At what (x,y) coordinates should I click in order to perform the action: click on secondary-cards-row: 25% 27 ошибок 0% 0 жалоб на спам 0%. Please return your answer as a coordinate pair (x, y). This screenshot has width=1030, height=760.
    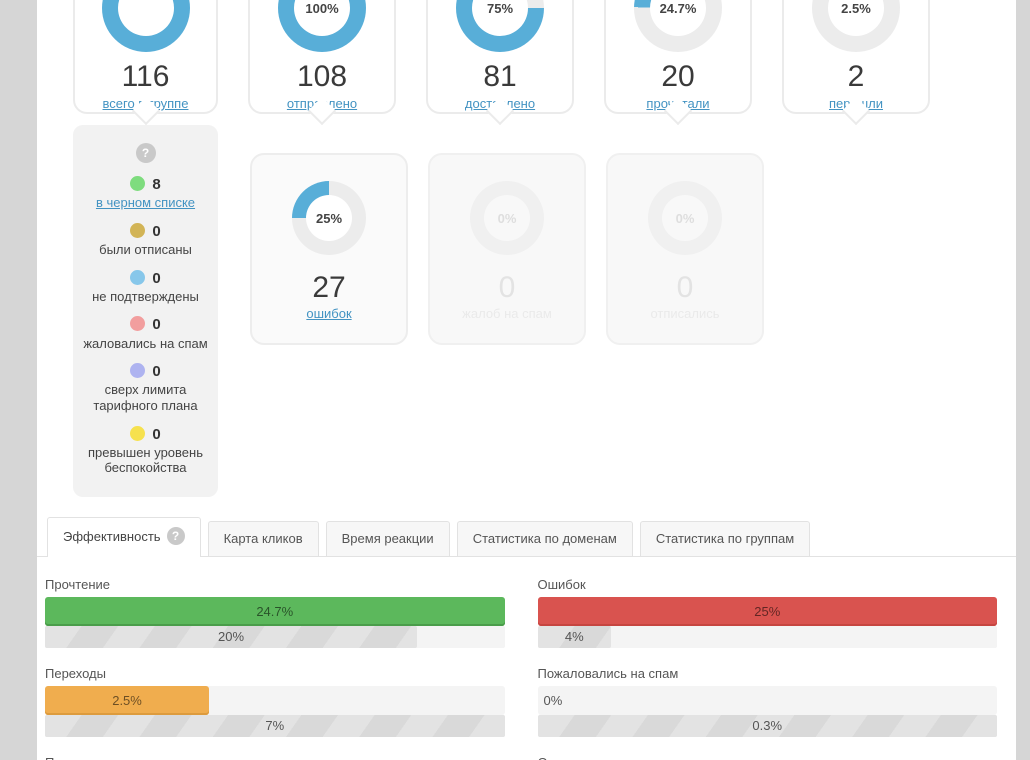
    Looking at the image, I should click on (507, 249).